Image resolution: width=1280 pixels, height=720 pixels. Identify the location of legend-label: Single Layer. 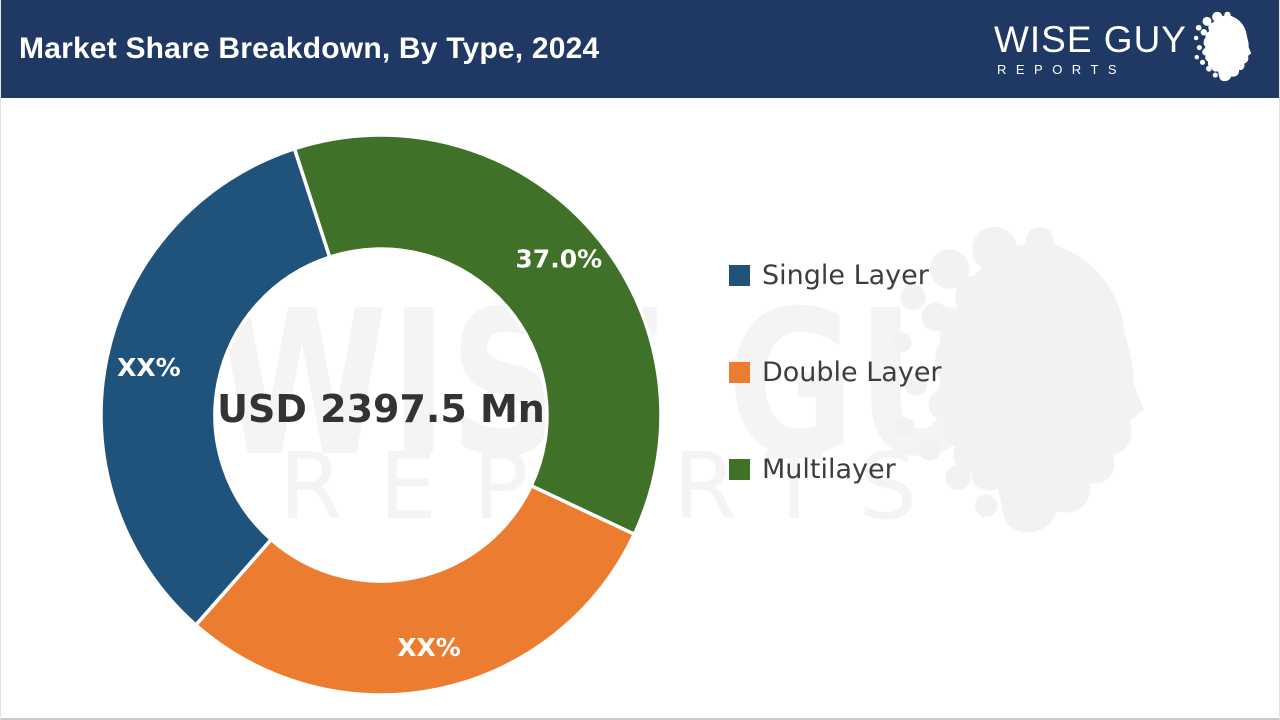
(845, 275).